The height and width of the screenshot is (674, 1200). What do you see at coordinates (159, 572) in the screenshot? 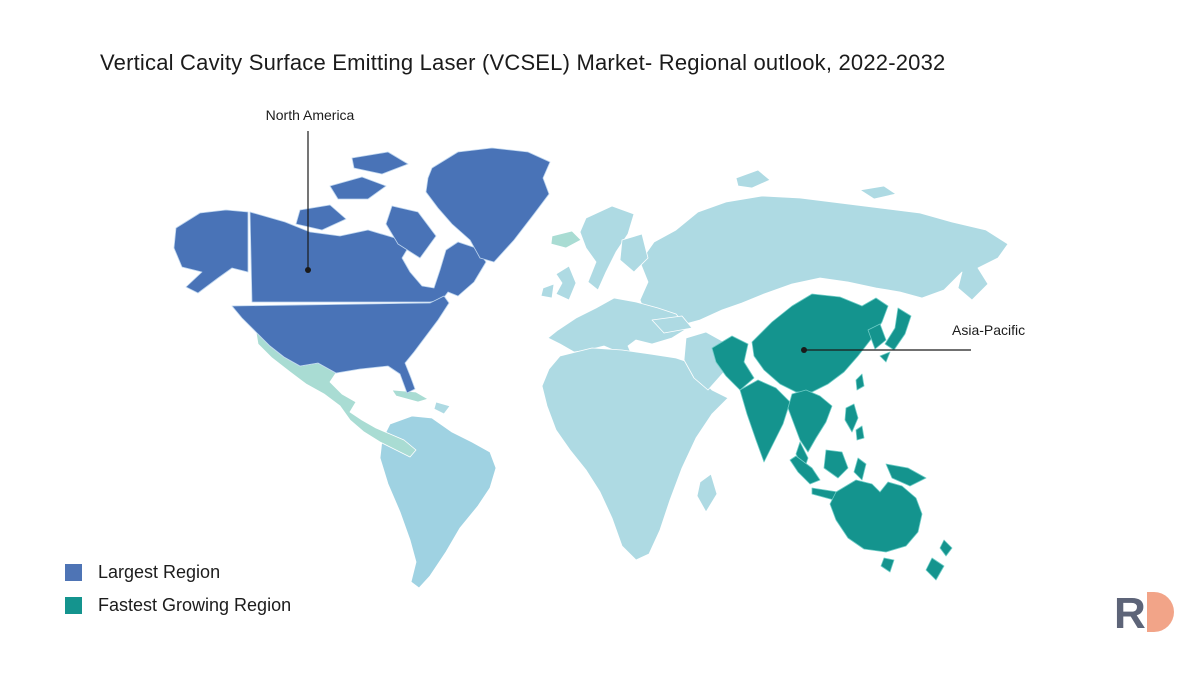
I see `legend-label-largest-region: Largest Region` at bounding box center [159, 572].